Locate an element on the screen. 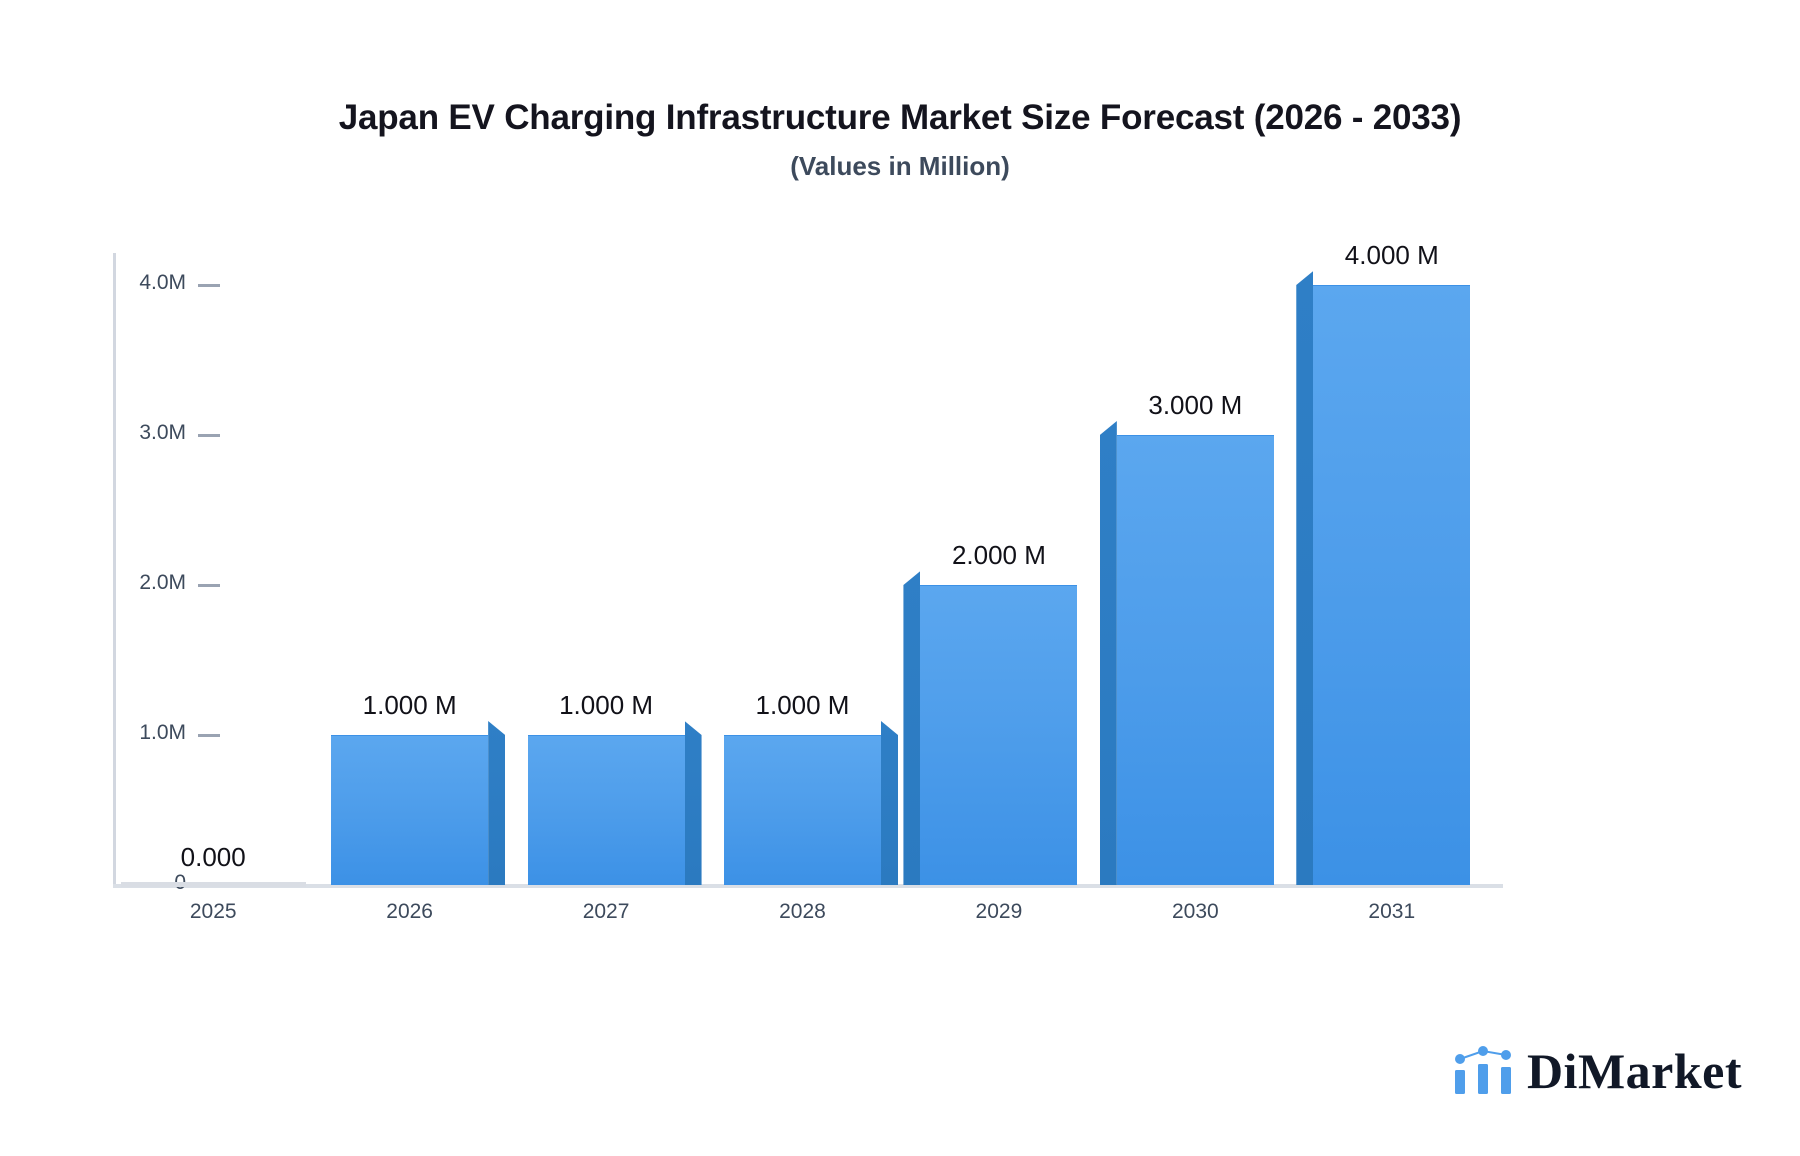  dimarket-logo: DiMarket is located at coordinates (1597, 1071).